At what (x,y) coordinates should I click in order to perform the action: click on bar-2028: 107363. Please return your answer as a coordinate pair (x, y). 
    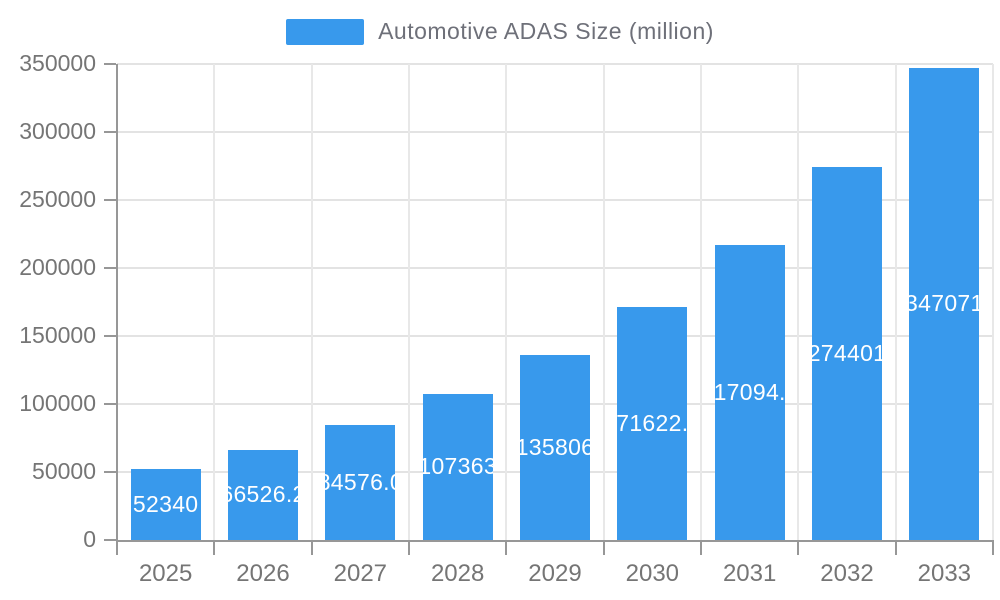
    Looking at the image, I should click on (457, 466).